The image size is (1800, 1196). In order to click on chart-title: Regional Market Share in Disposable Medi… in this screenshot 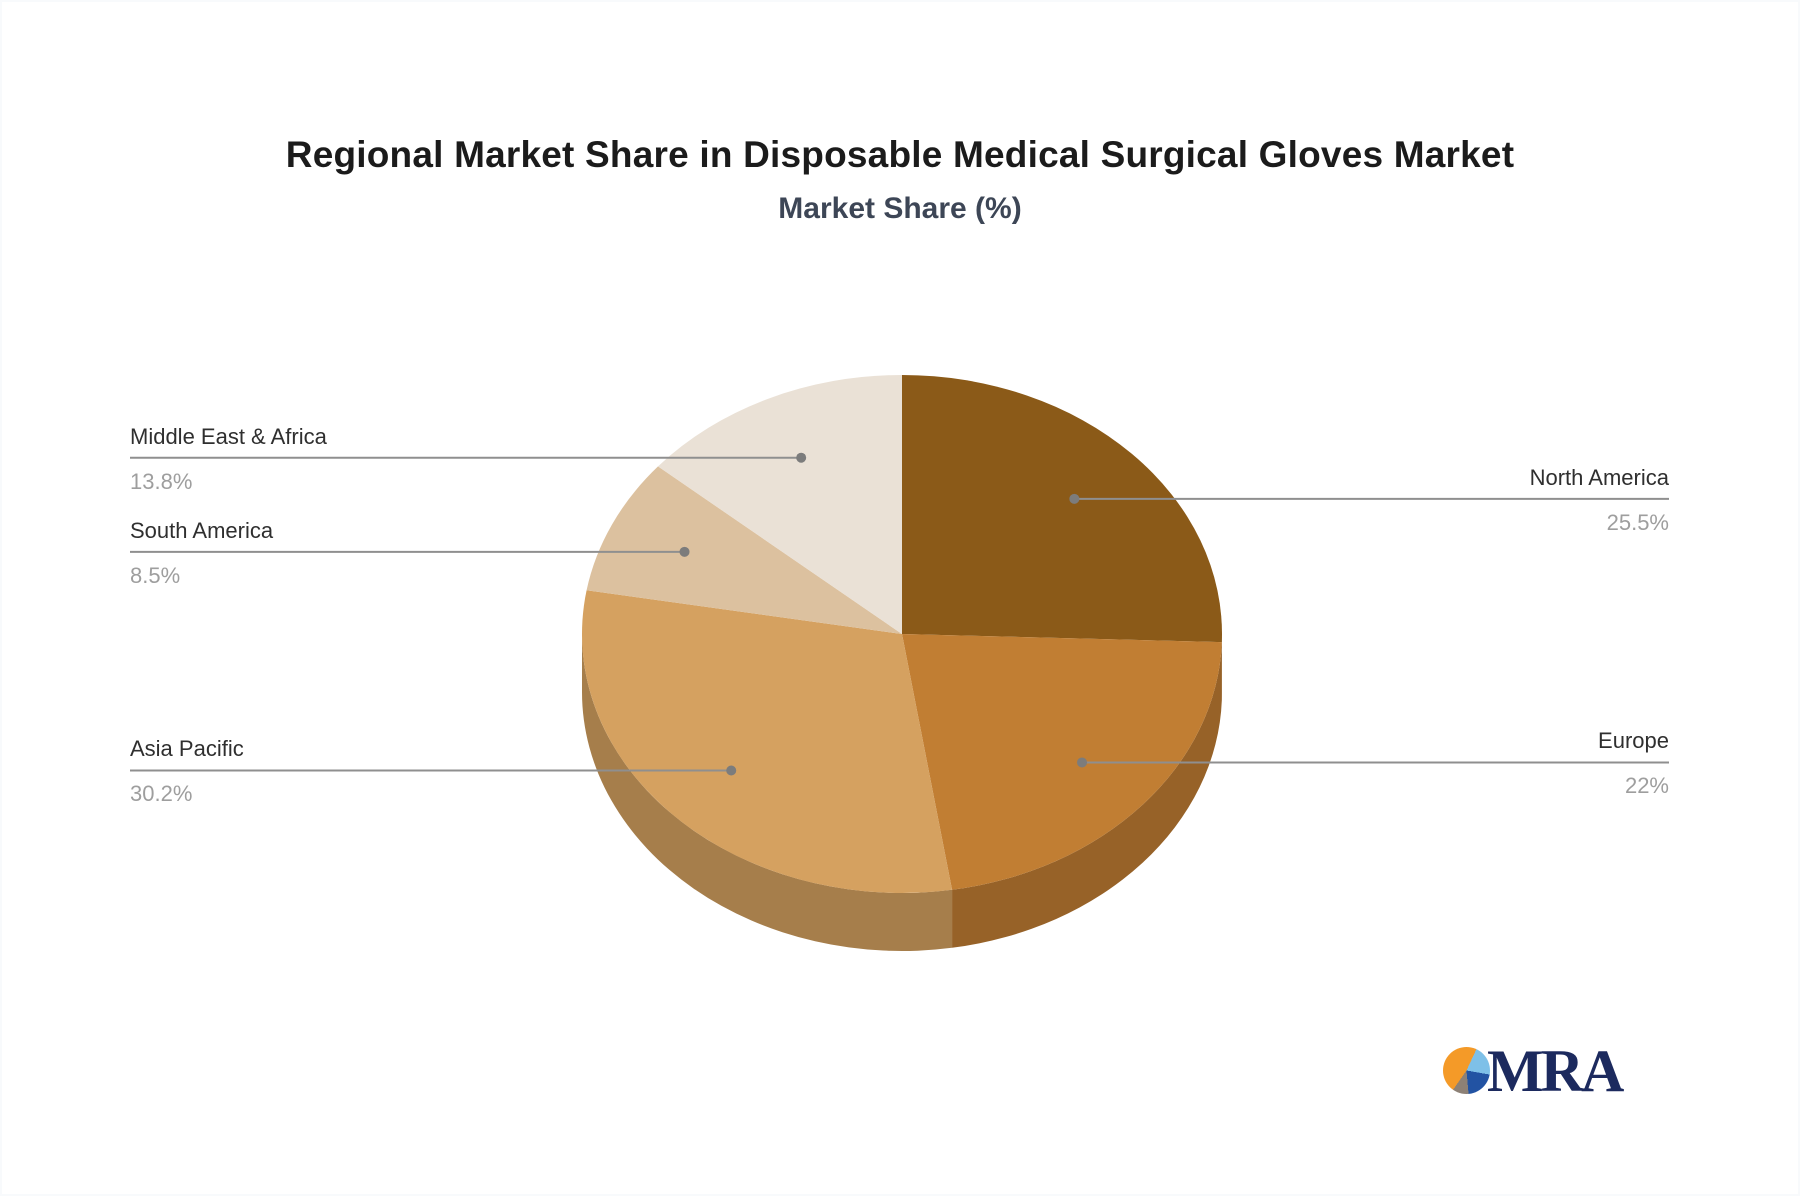, I will do `click(900, 154)`.